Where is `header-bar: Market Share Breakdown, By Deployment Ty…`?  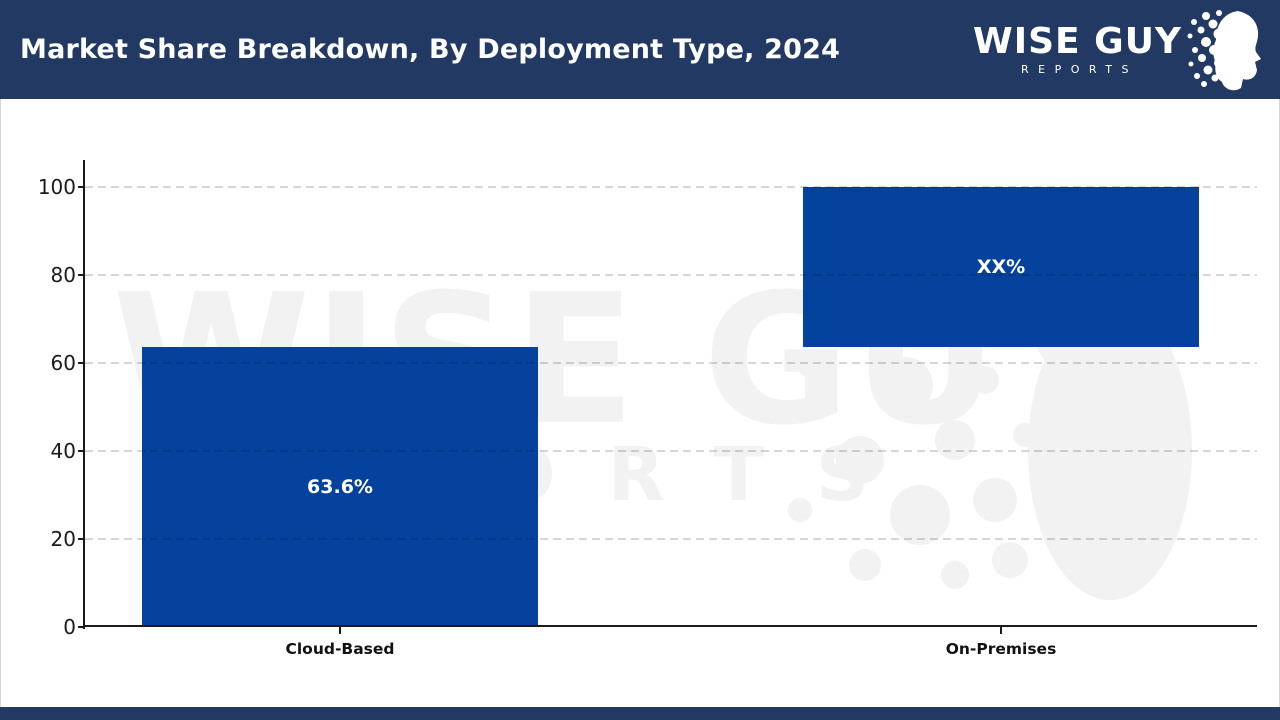 header-bar: Market Share Breakdown, By Deployment Ty… is located at coordinates (640, 49).